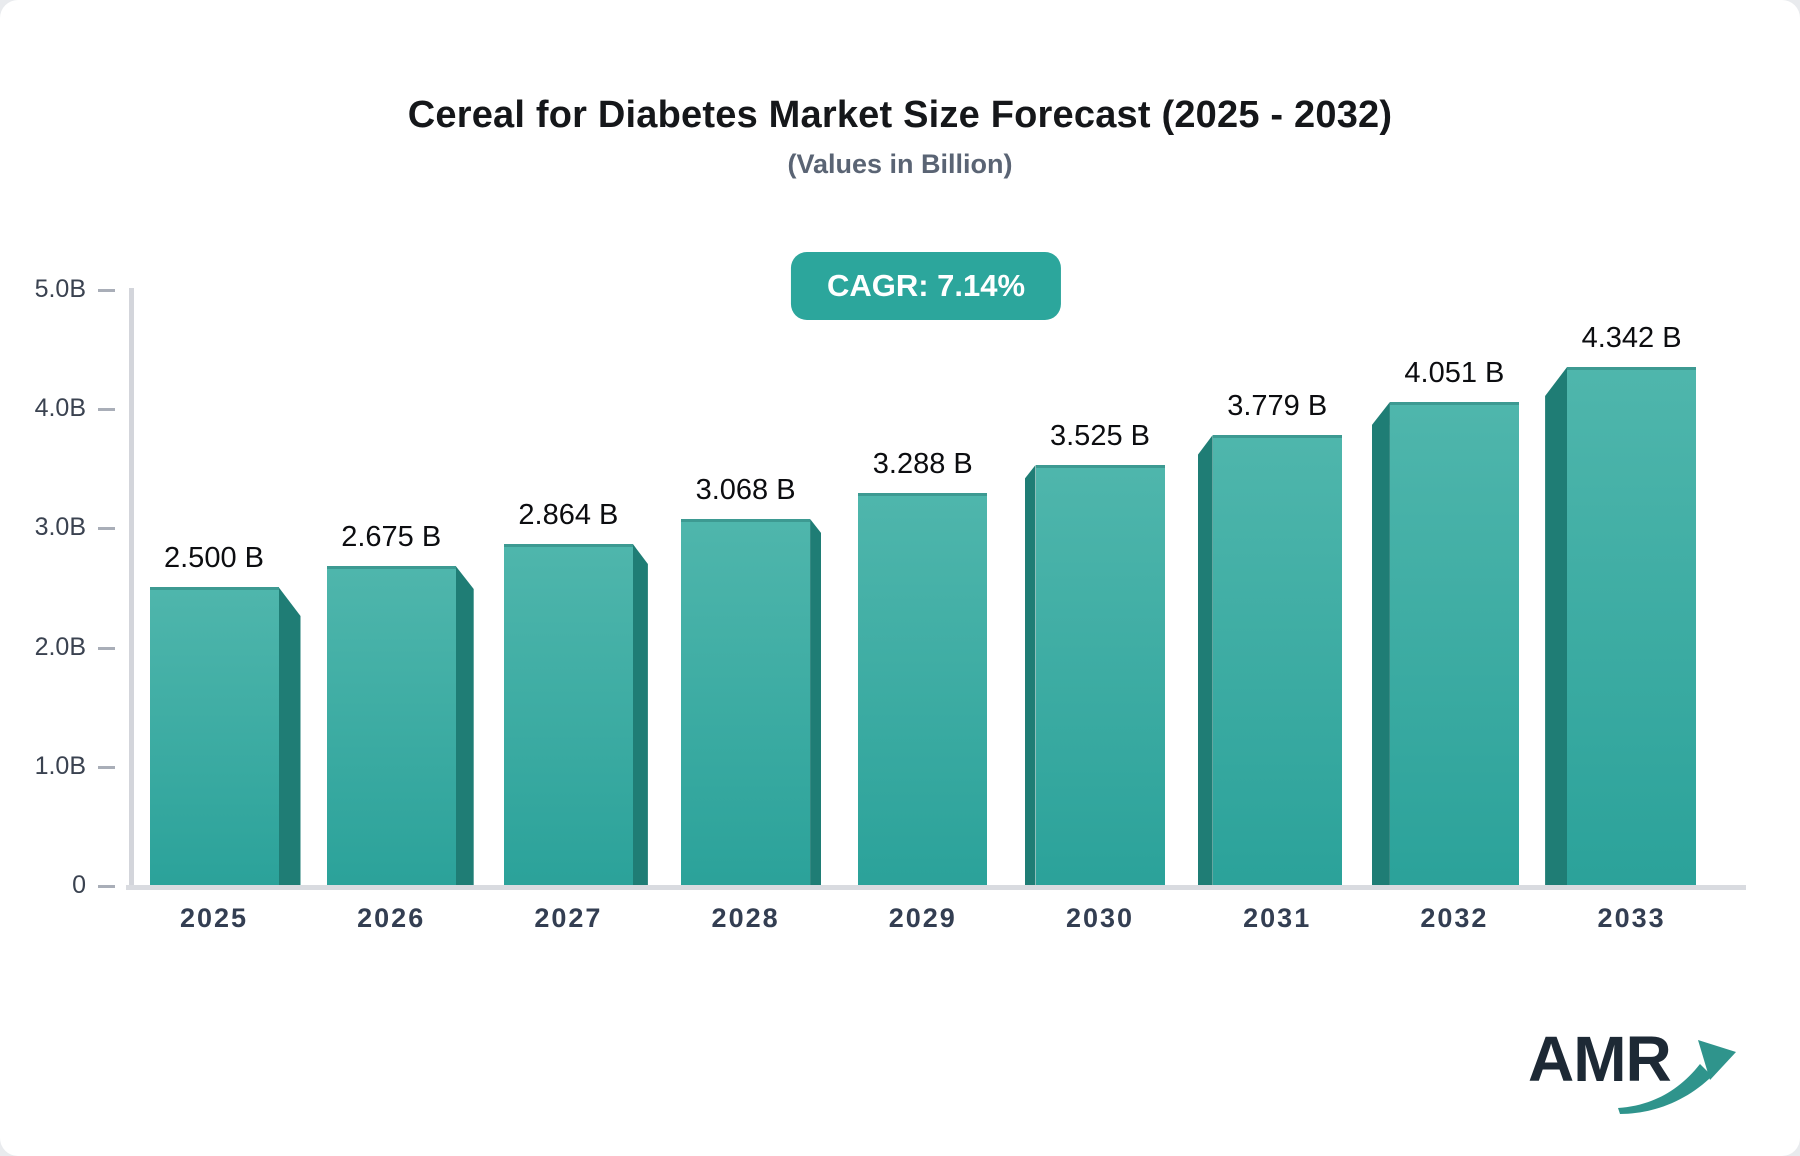 This screenshot has height=1156, width=1800. What do you see at coordinates (926, 286) in the screenshot?
I see `cagr-badge: CAGR: 7.14%` at bounding box center [926, 286].